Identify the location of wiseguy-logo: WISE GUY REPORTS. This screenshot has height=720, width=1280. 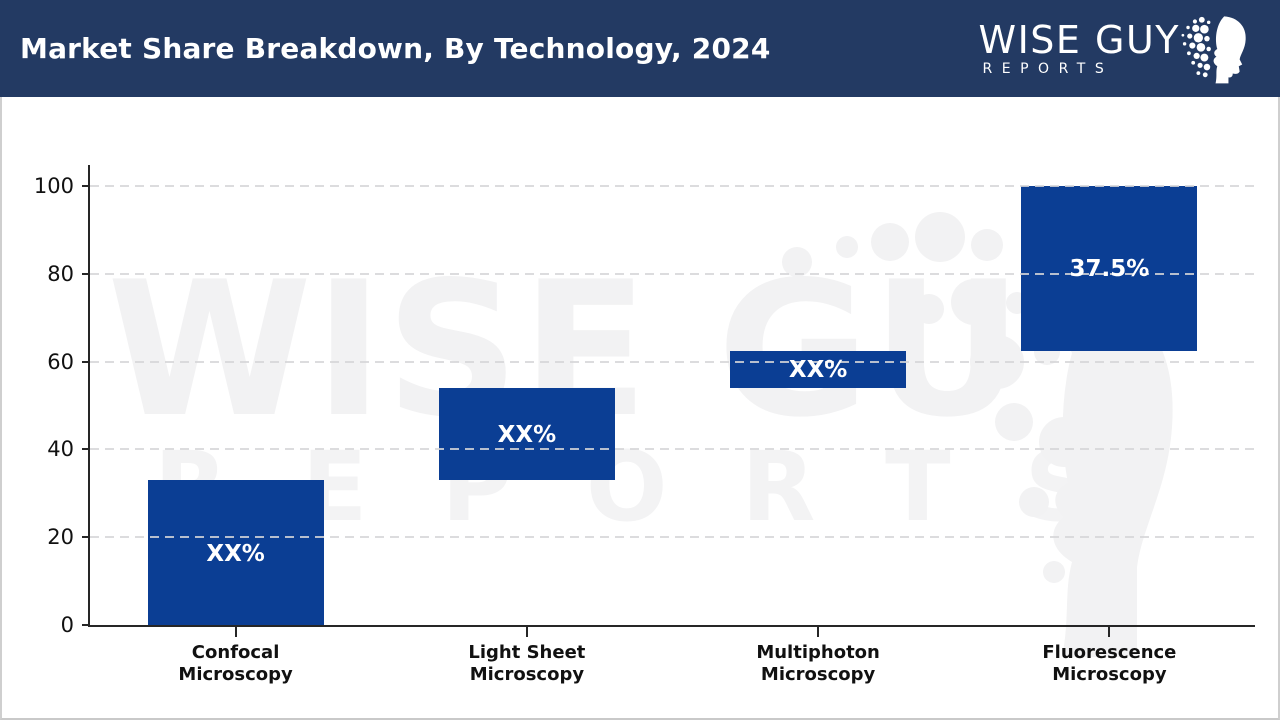
(1120, 49).